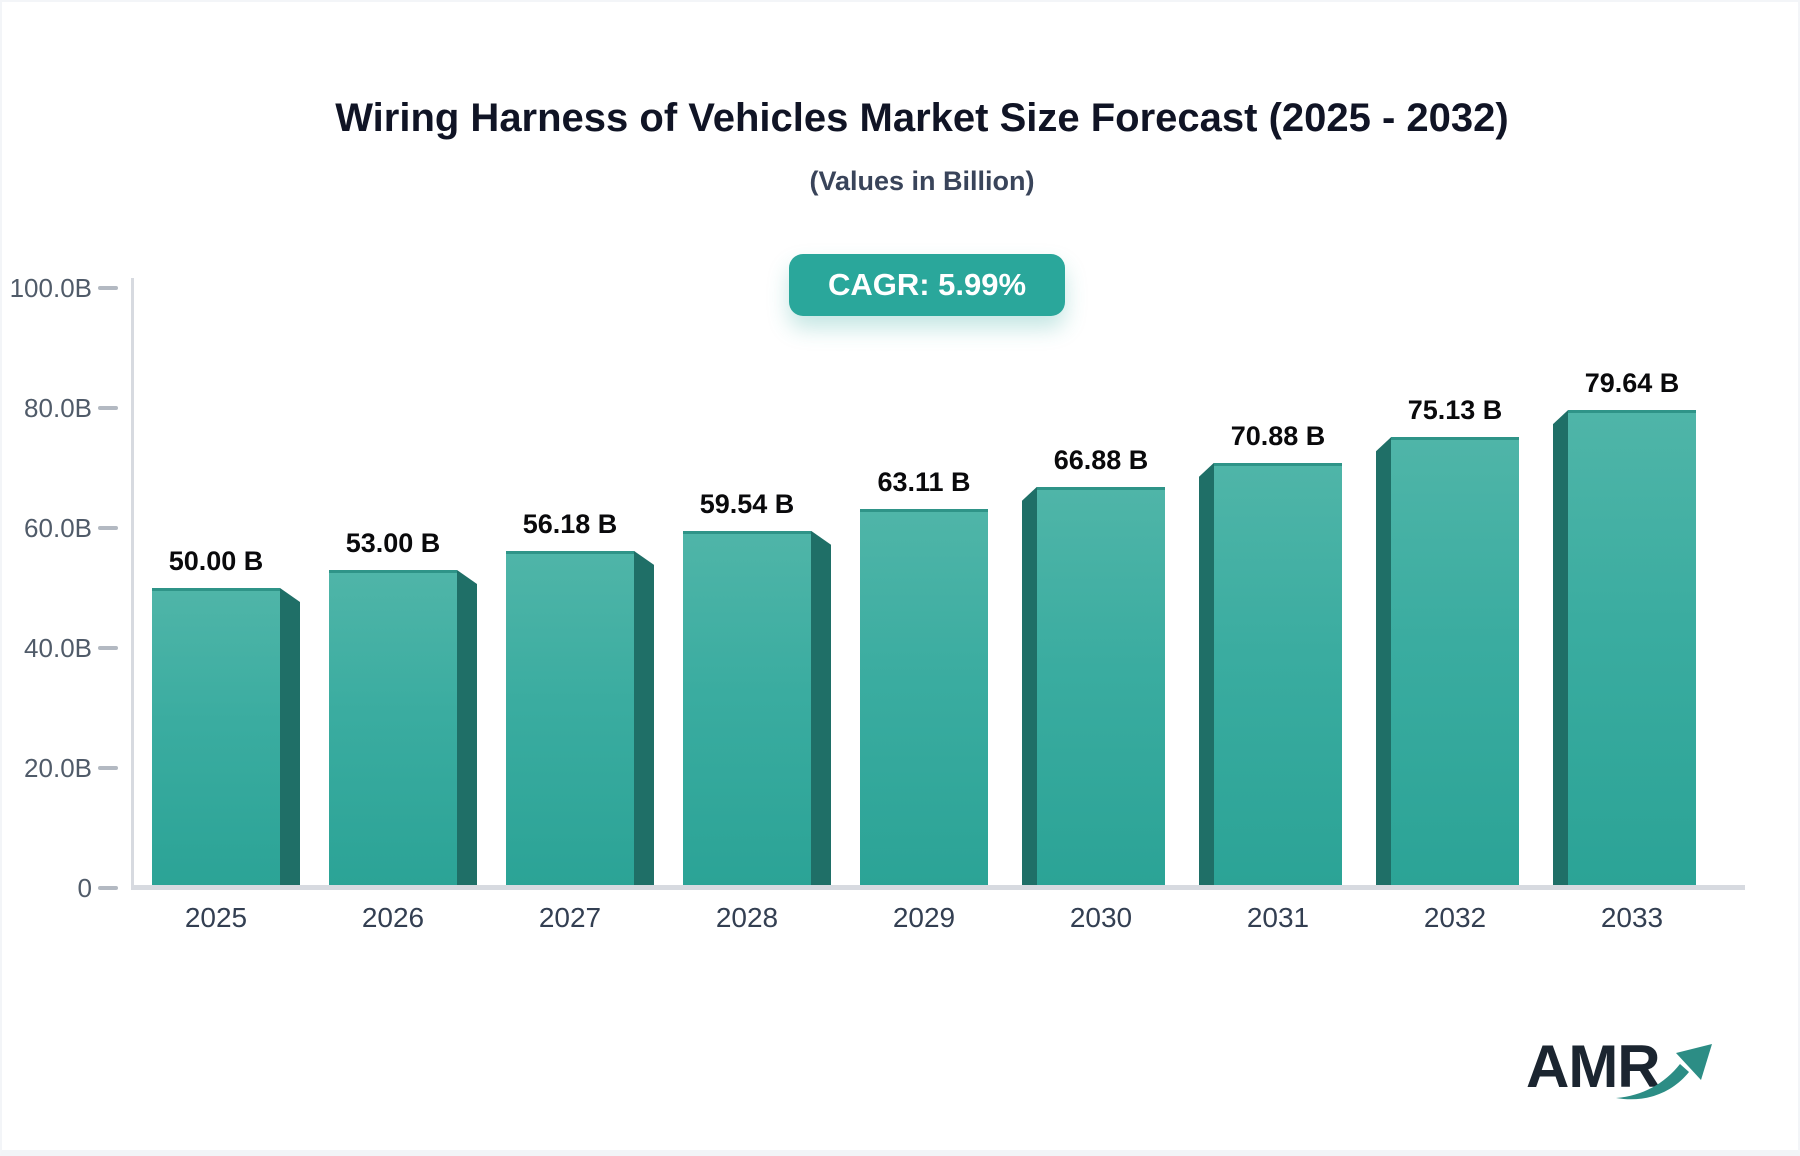  What do you see at coordinates (1632, 917) in the screenshot?
I see `x-axis-label-2033: 2033` at bounding box center [1632, 917].